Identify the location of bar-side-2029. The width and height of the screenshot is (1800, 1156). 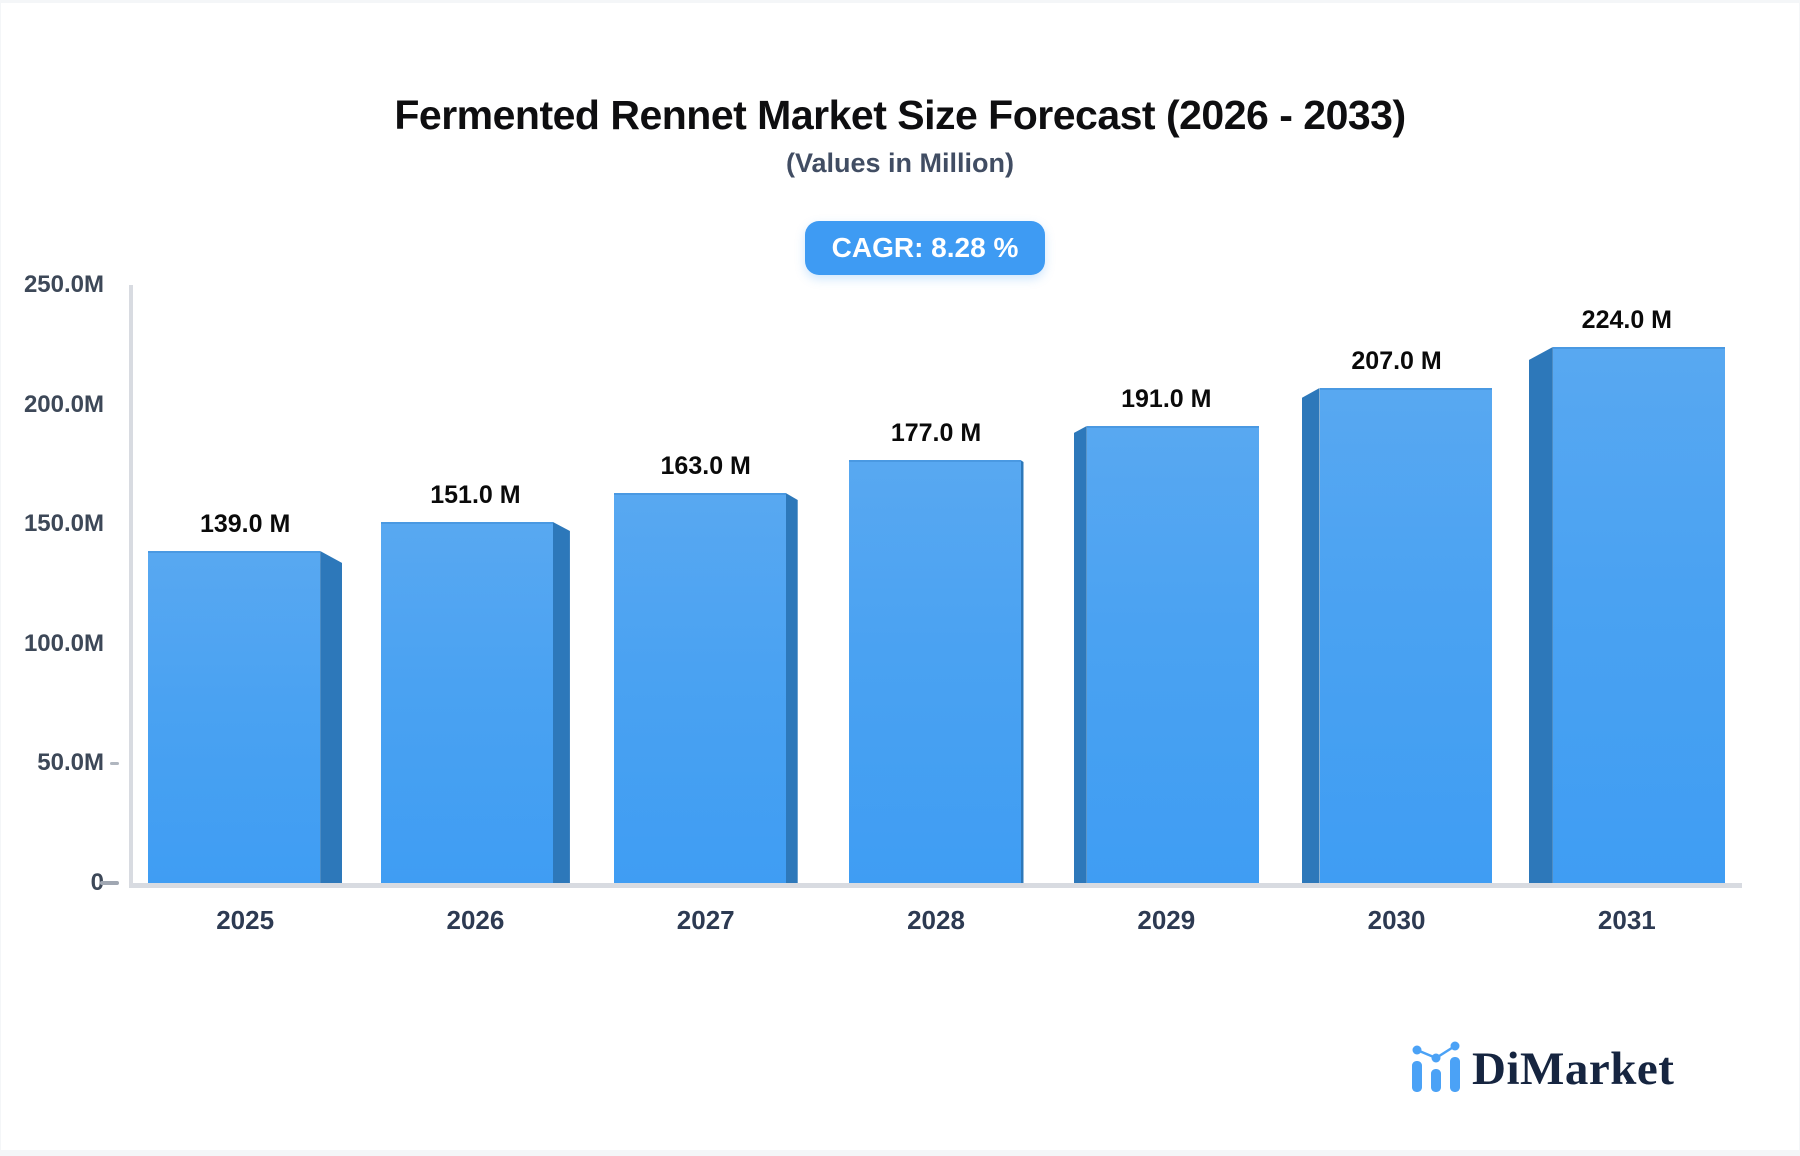
(1080, 654).